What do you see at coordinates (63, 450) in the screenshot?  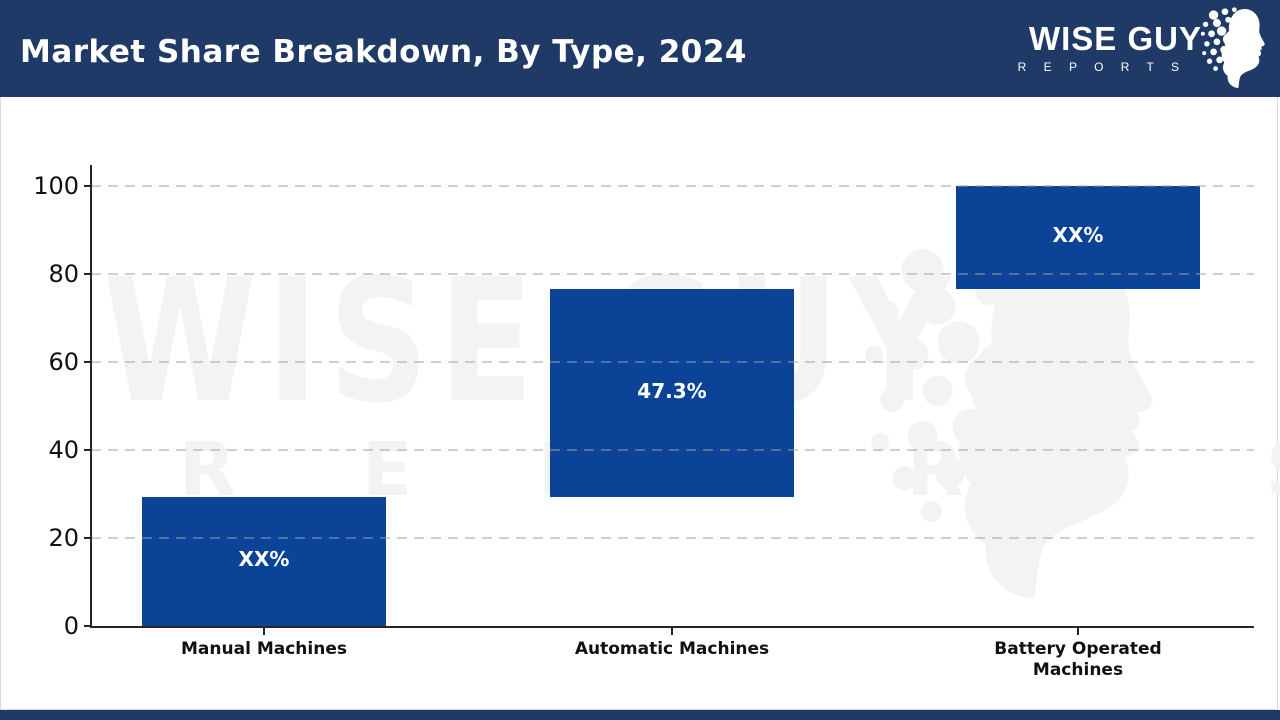 I see `y-tick-label-40: 40` at bounding box center [63, 450].